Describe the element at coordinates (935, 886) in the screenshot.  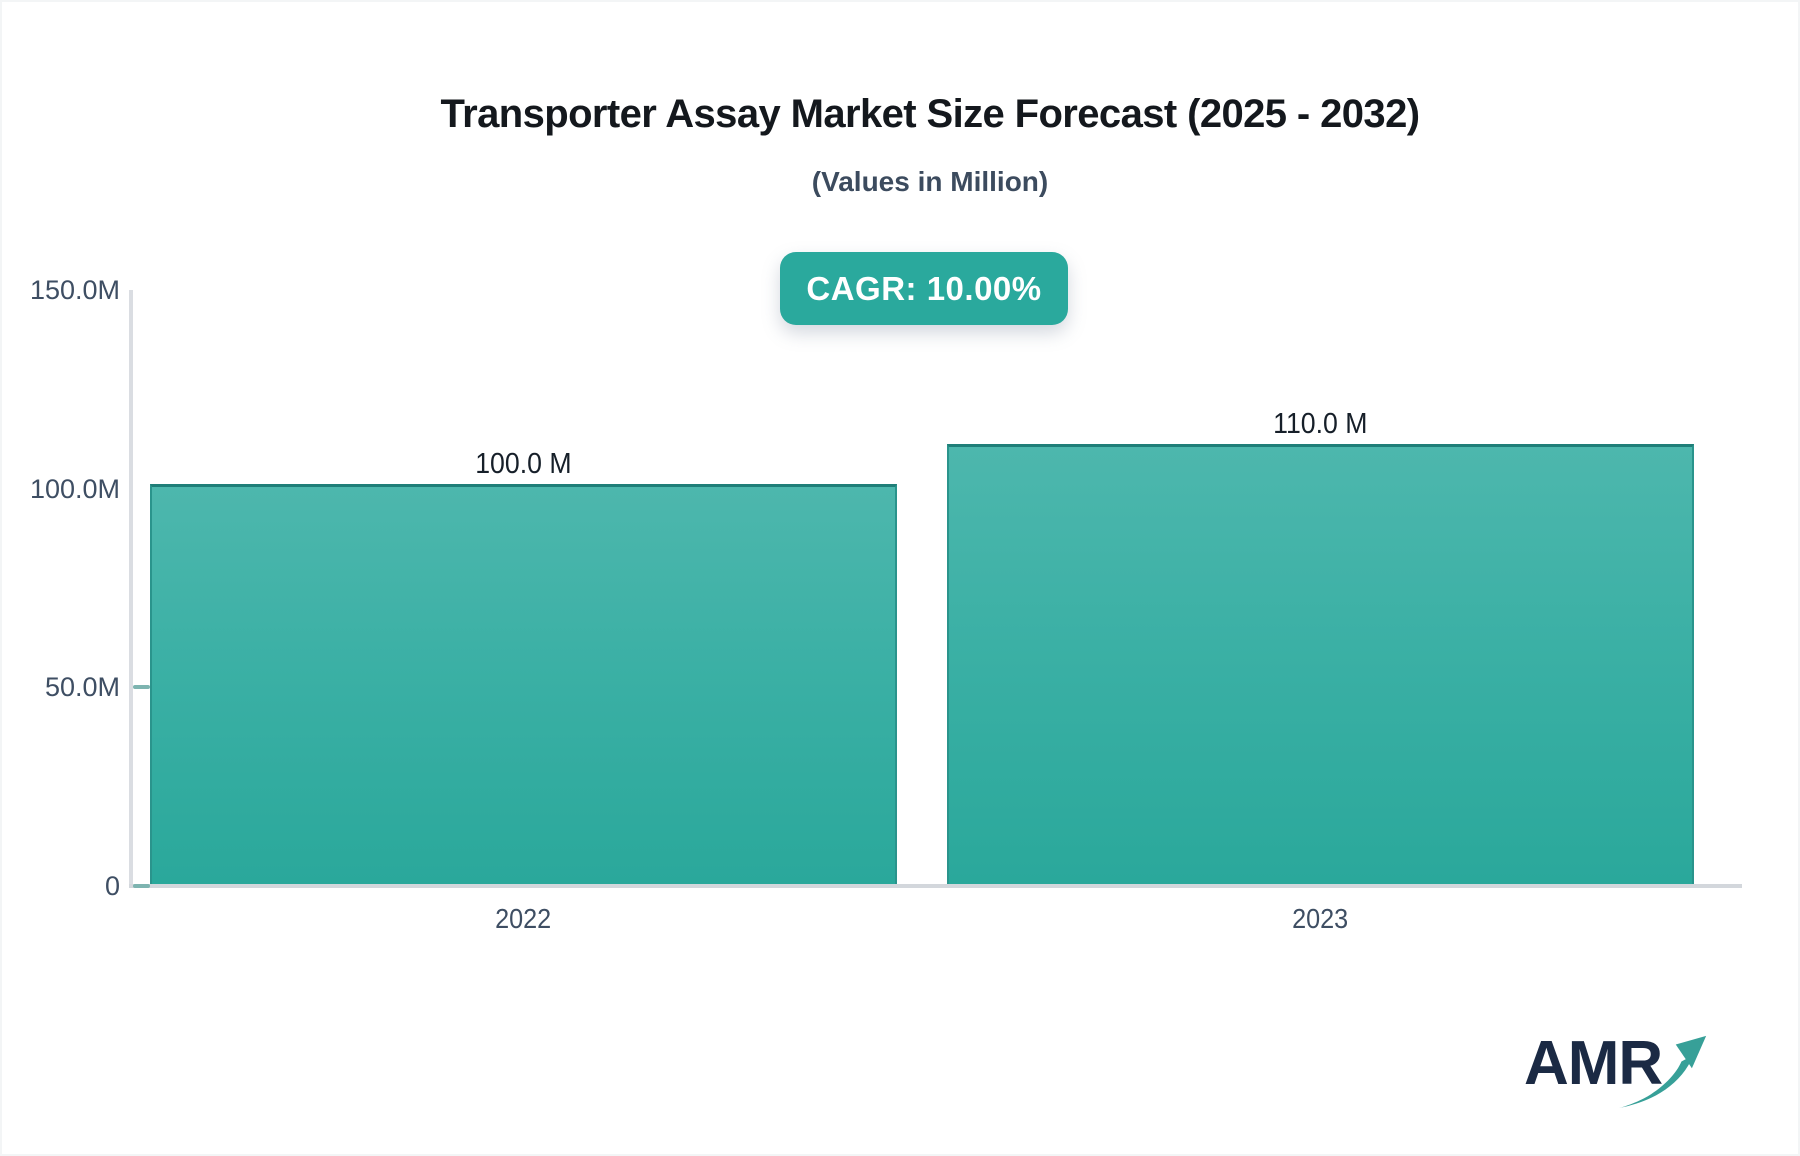
I see `x-axis-baseline` at that location.